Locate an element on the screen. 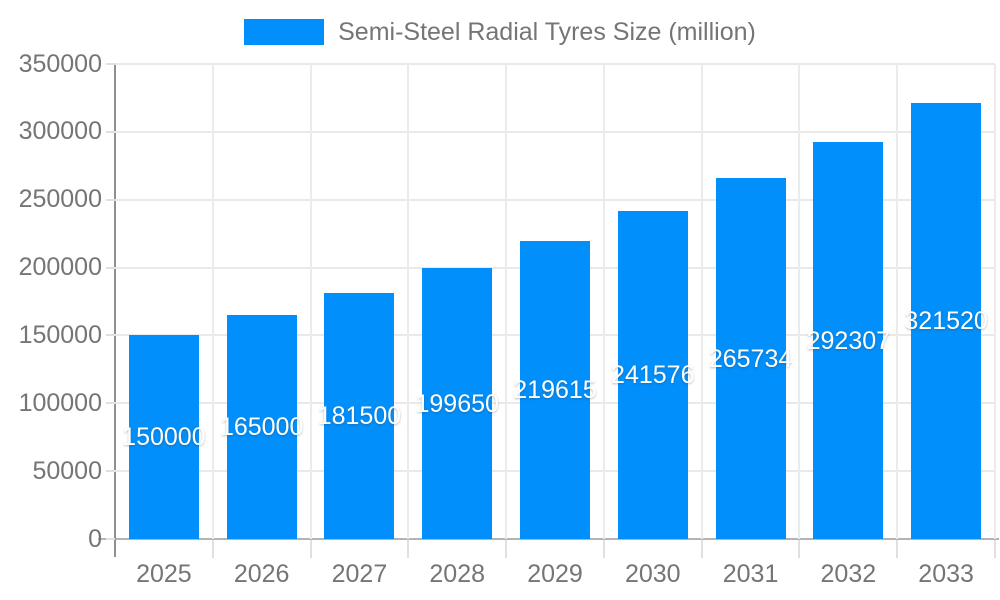 The width and height of the screenshot is (1000, 600). bar-2033 is located at coordinates (946, 320).